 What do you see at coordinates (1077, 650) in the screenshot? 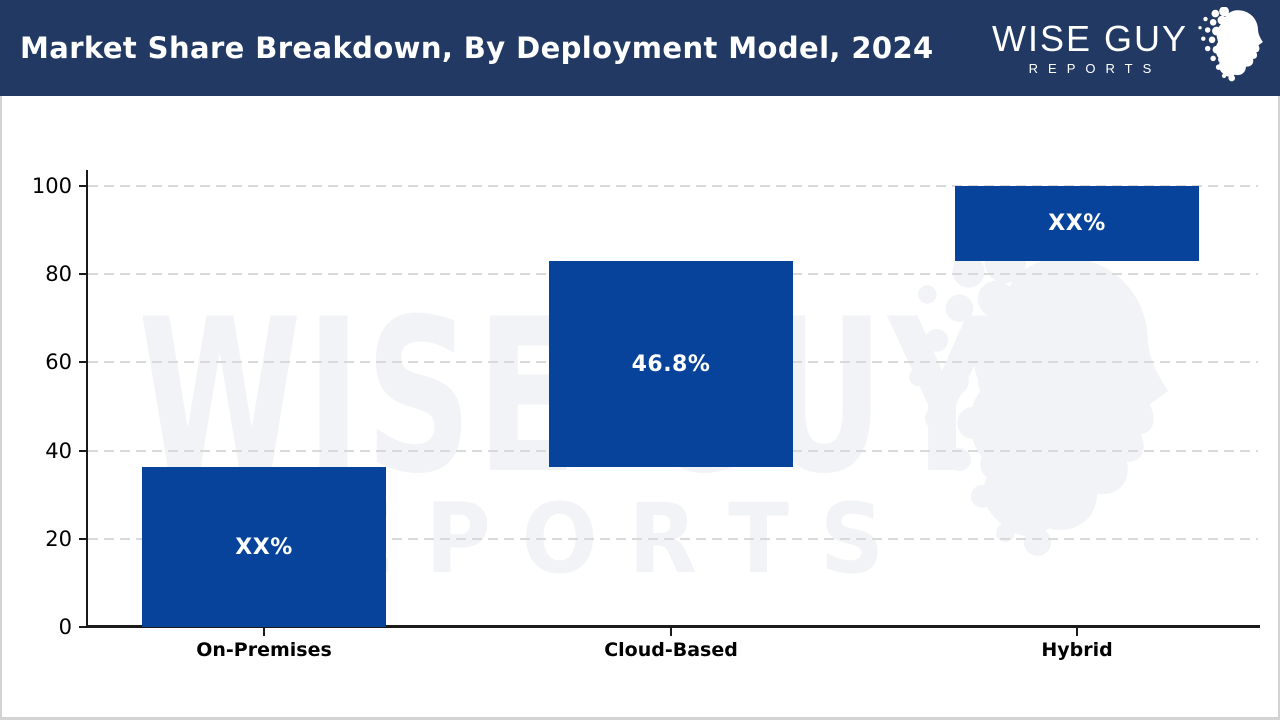
I see `category-label: Hybrid` at bounding box center [1077, 650].